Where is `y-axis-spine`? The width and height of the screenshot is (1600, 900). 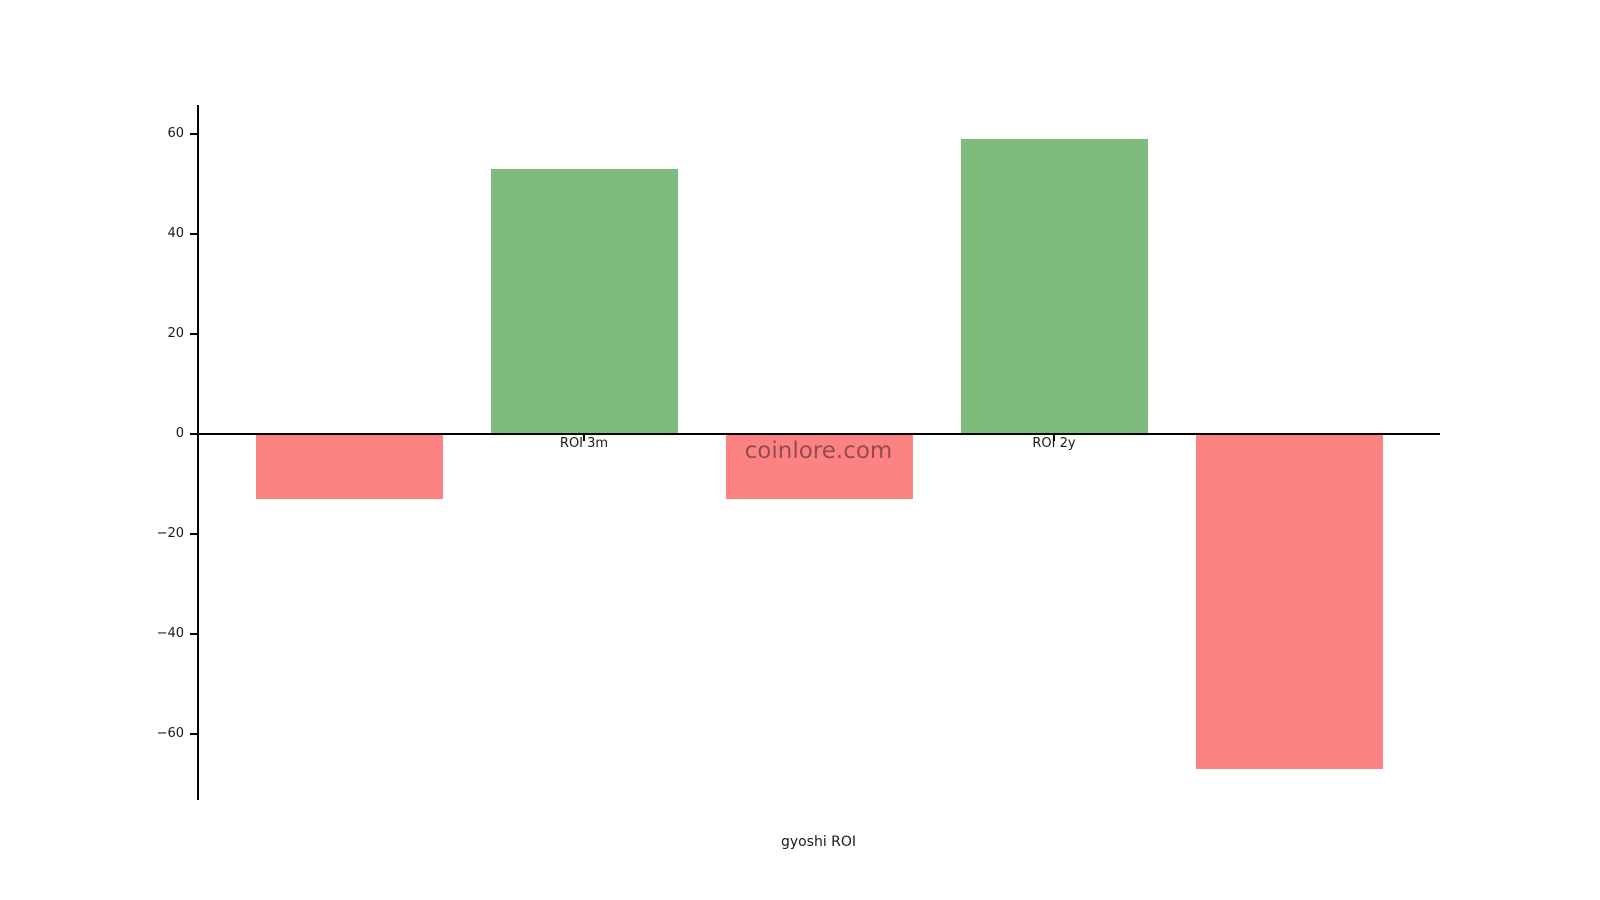 y-axis-spine is located at coordinates (198, 452).